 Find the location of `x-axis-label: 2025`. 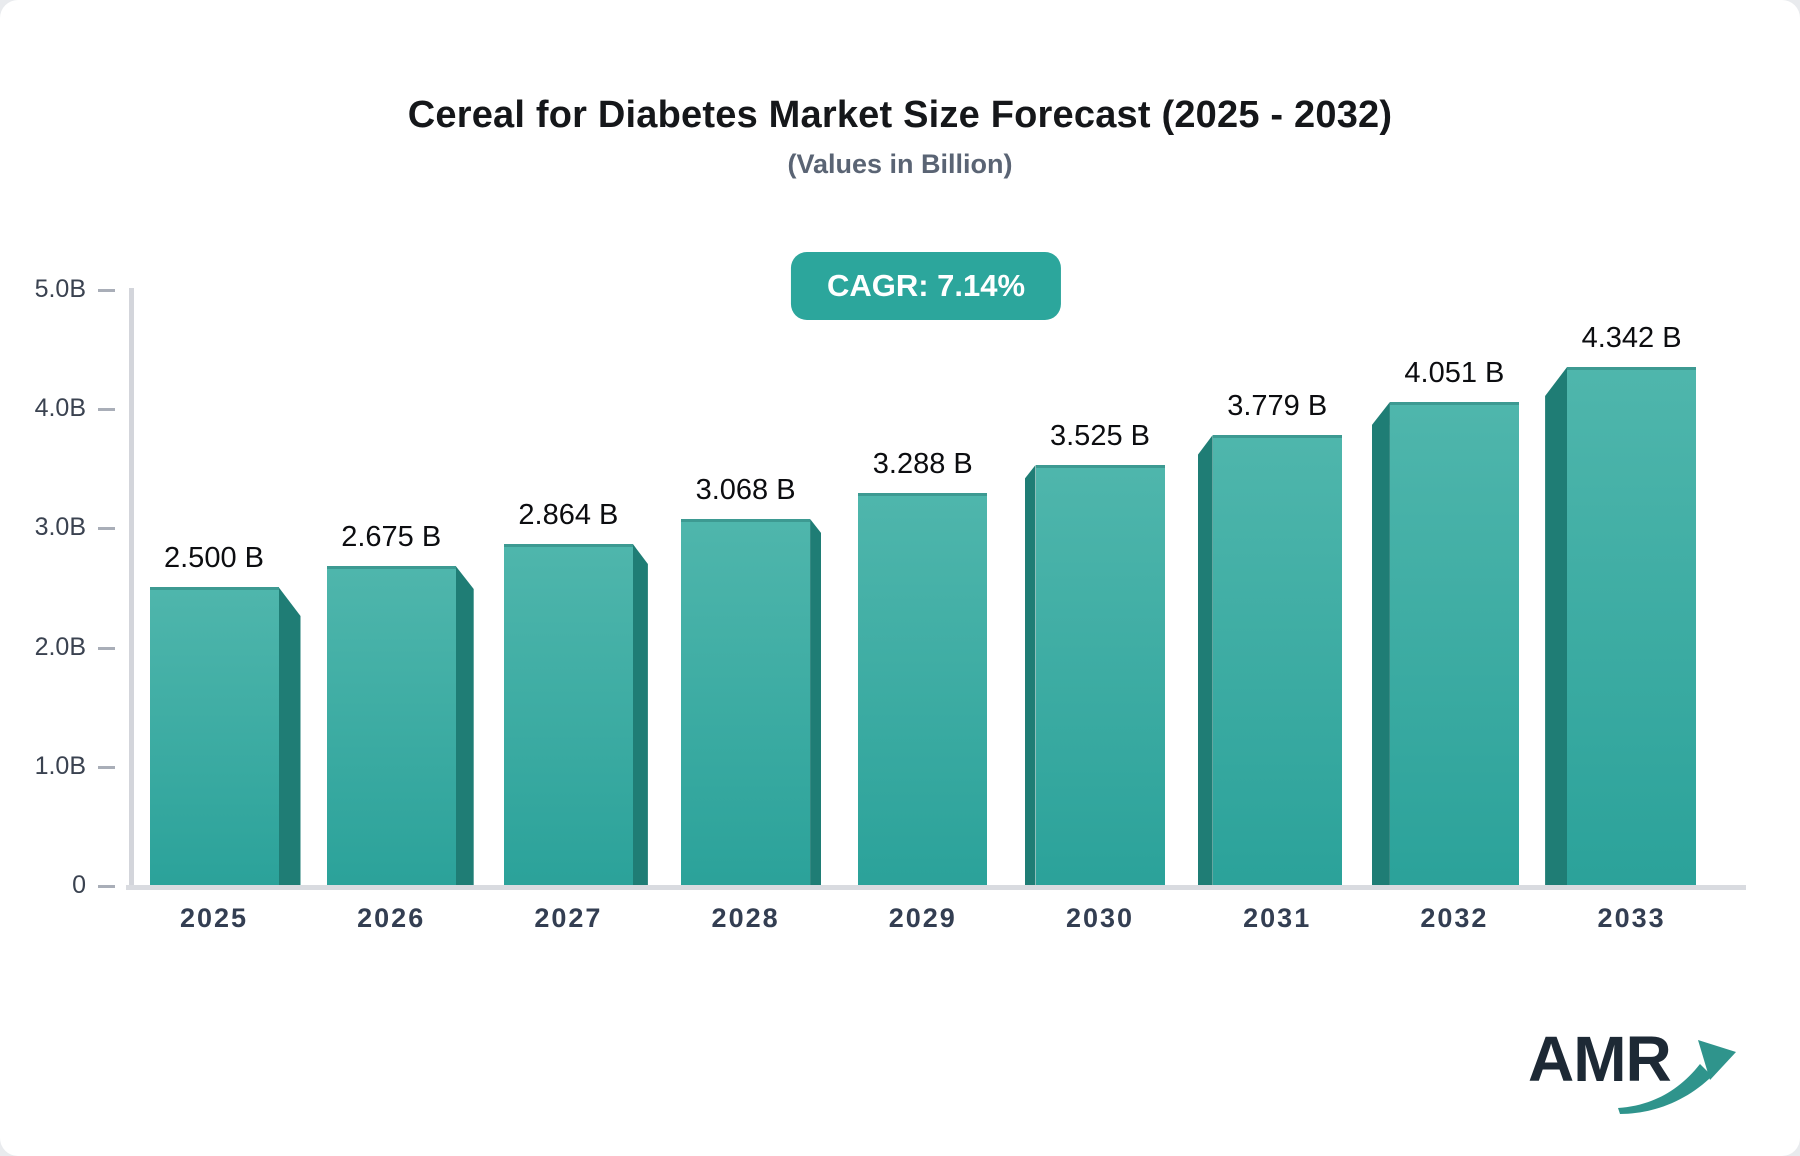

x-axis-label: 2025 is located at coordinates (214, 918).